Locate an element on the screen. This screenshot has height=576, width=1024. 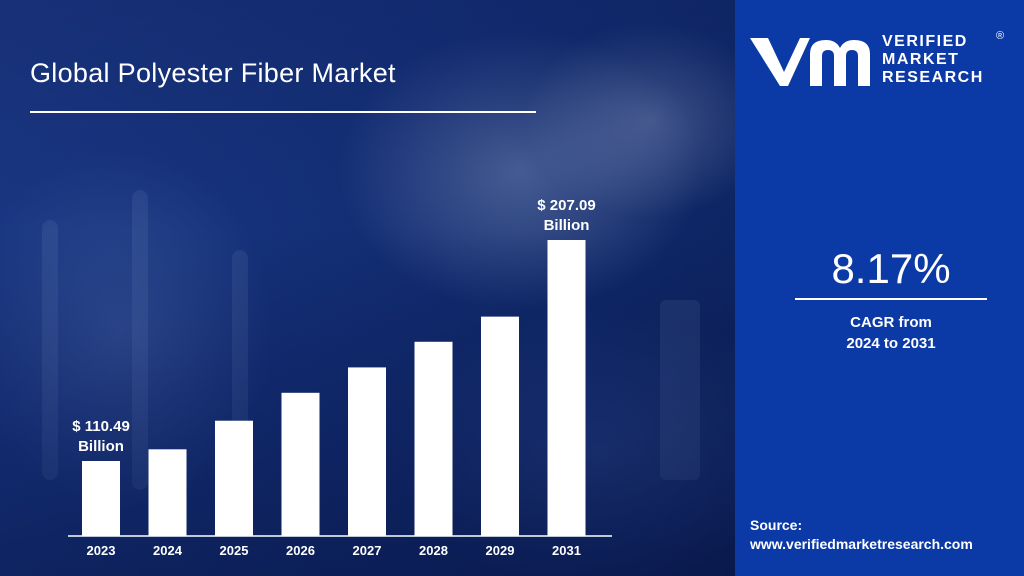
bar-2024 is located at coordinates (167, 492).